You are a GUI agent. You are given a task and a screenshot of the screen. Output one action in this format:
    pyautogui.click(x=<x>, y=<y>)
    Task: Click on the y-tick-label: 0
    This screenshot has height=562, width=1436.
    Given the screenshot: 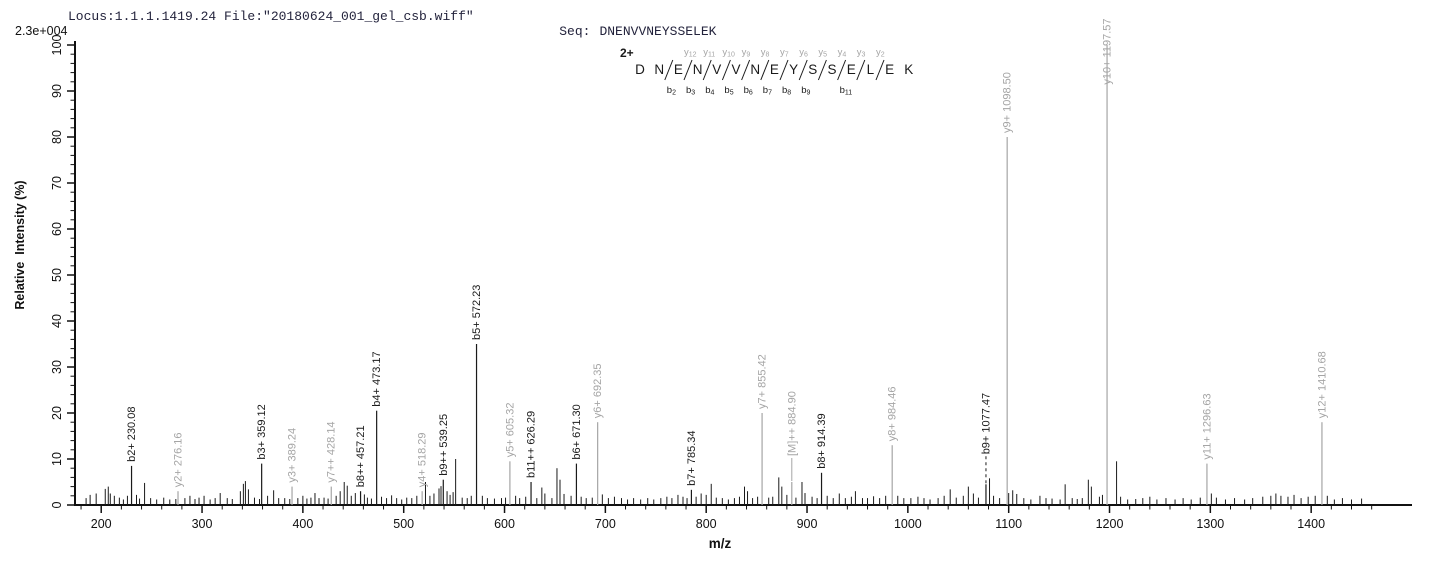 What is the action you would take?
    pyautogui.click(x=57, y=504)
    